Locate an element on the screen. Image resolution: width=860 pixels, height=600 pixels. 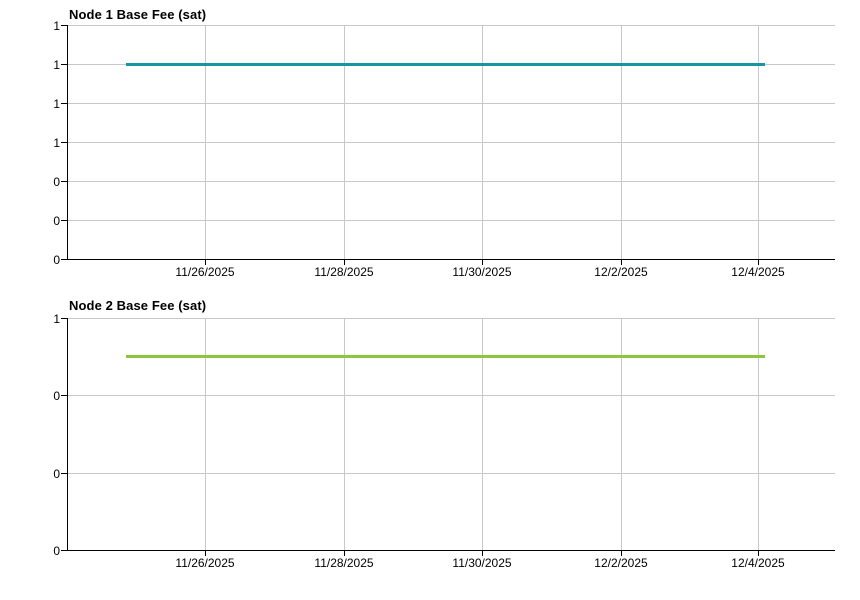
chart-title-node-2: Node 2 Base Fee (sat) is located at coordinates (138, 305).